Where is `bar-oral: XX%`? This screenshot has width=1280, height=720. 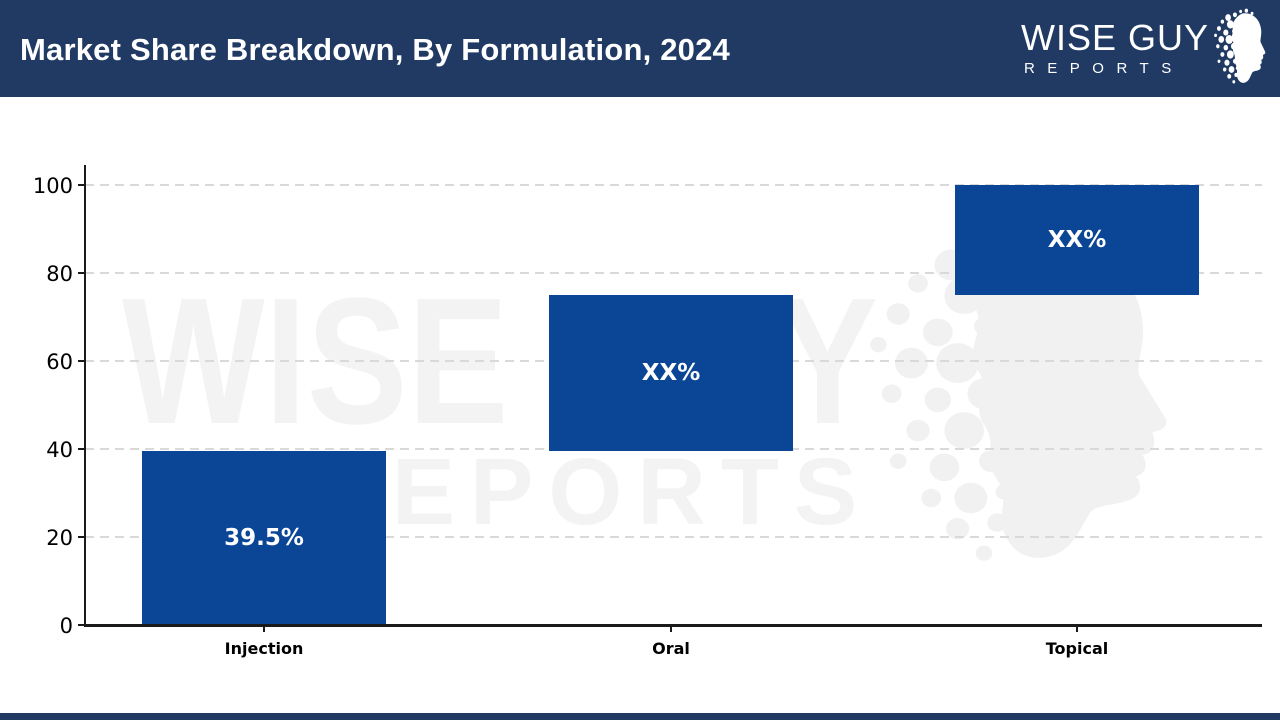
bar-oral: XX% is located at coordinates (671, 373).